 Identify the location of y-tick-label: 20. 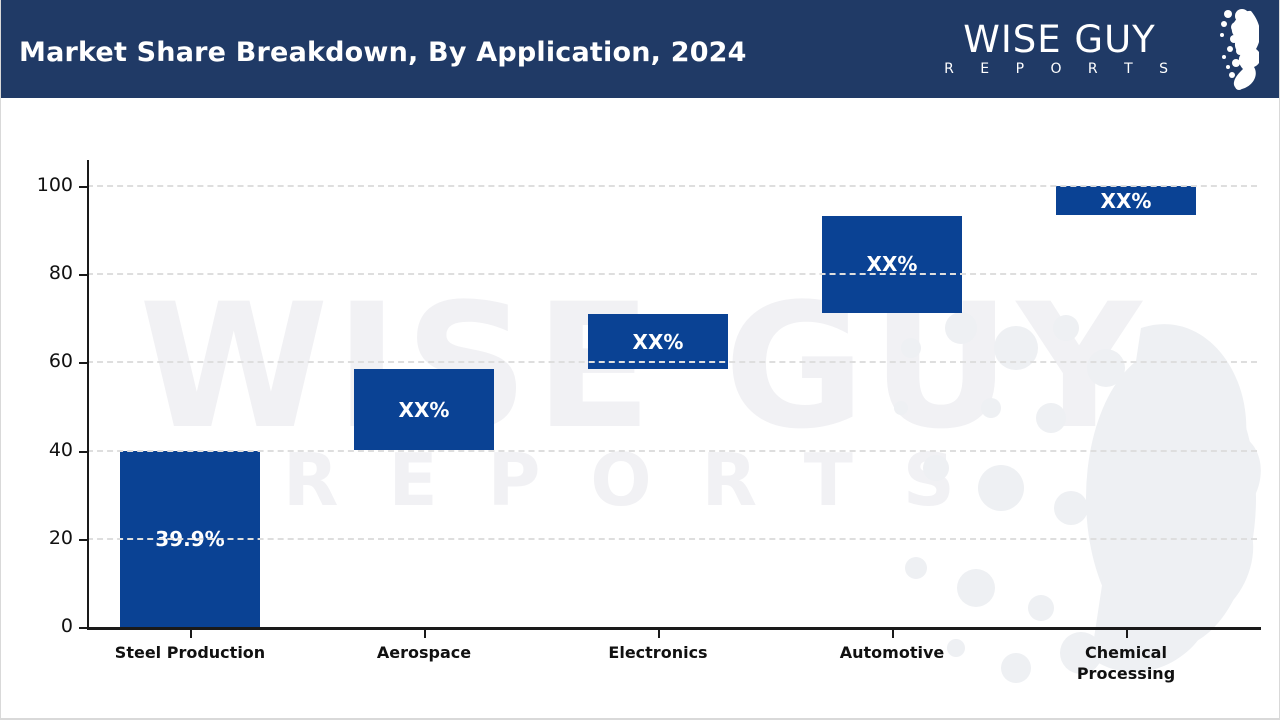
(60, 537).